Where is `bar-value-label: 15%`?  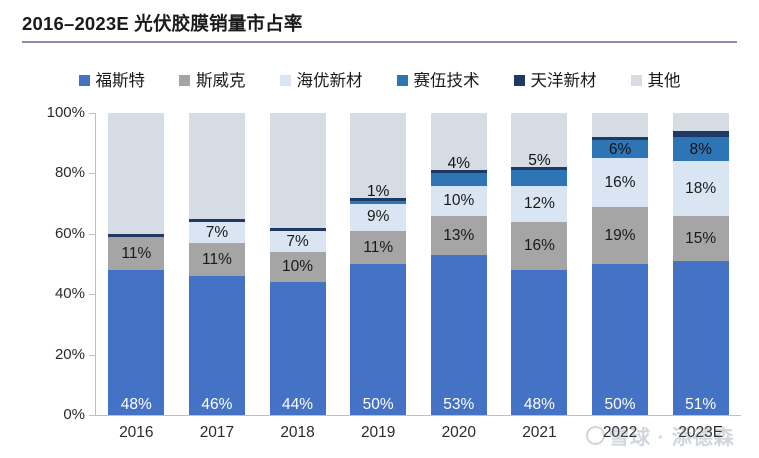 bar-value-label: 15% is located at coordinates (701, 238).